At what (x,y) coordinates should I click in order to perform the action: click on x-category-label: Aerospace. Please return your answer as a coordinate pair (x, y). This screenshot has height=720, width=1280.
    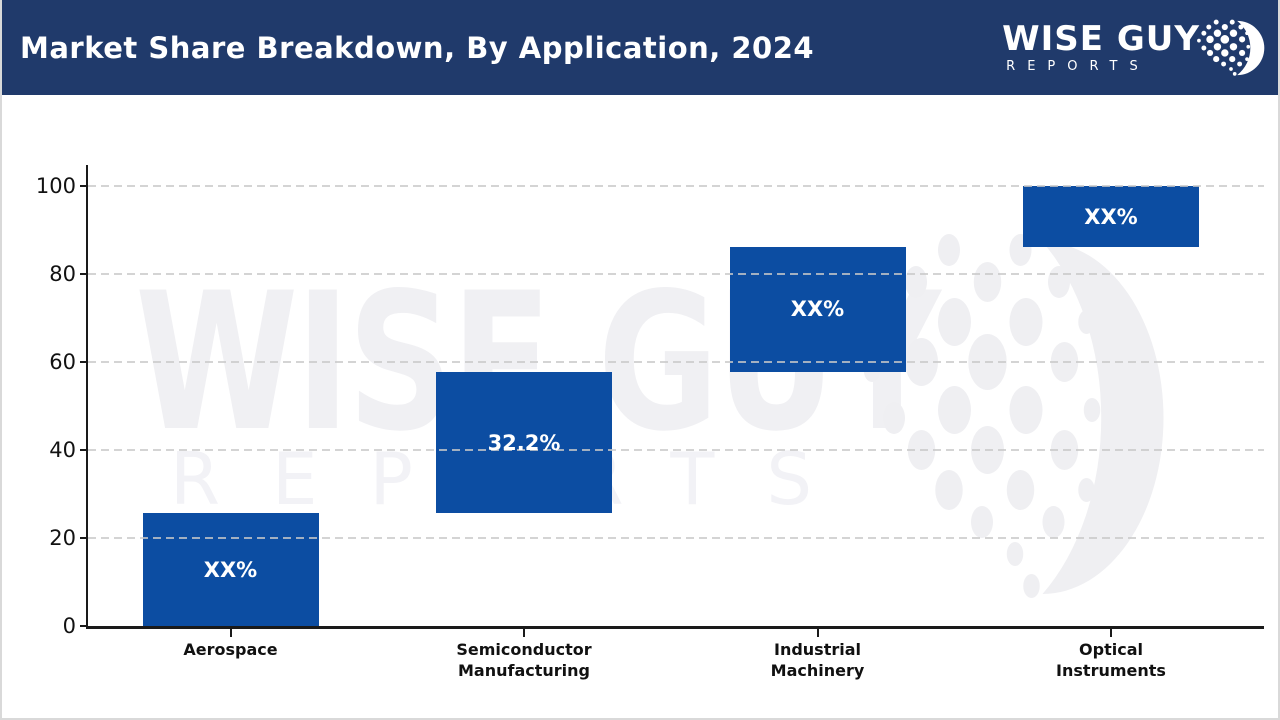
    Looking at the image, I should click on (230, 649).